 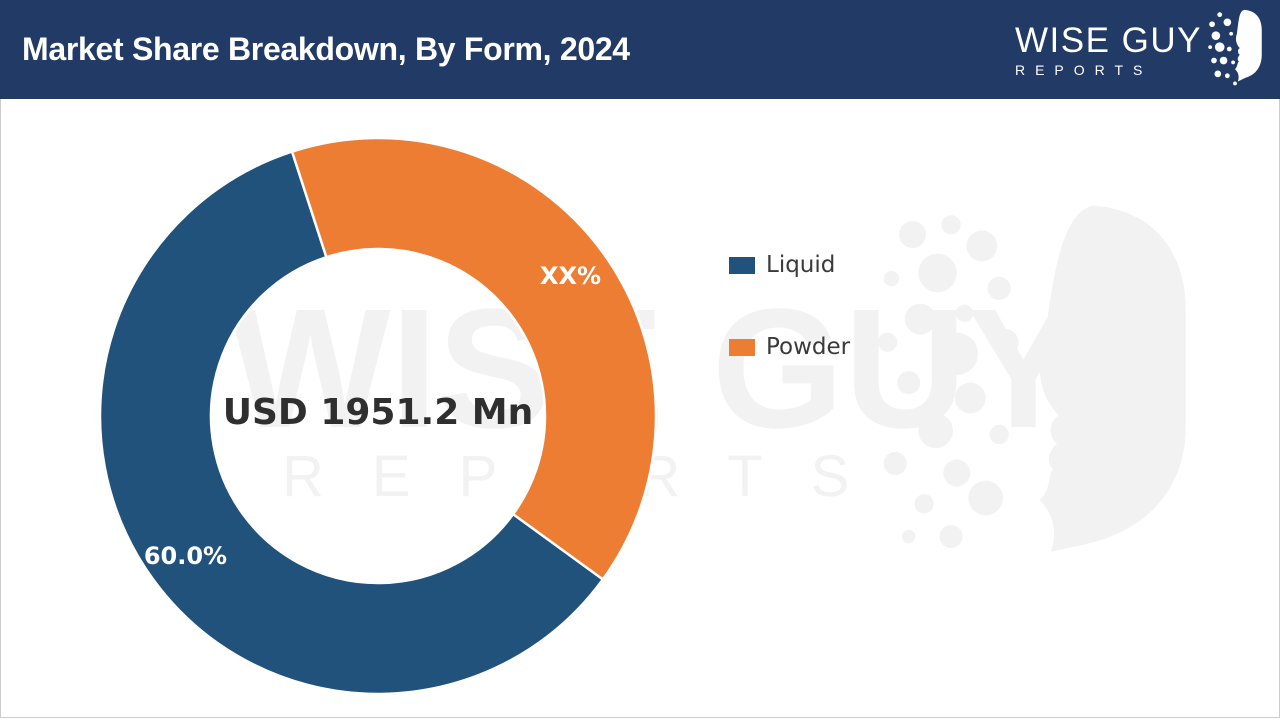 I want to click on brand-logo: WISE GUY REPORTS, so click(x=1139, y=50).